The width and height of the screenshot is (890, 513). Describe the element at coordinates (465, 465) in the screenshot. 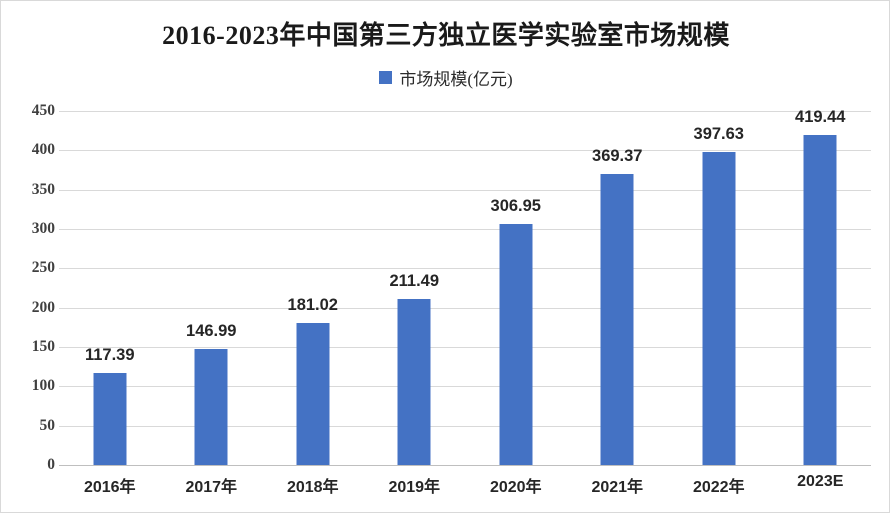

I see `x-axis-line` at that location.